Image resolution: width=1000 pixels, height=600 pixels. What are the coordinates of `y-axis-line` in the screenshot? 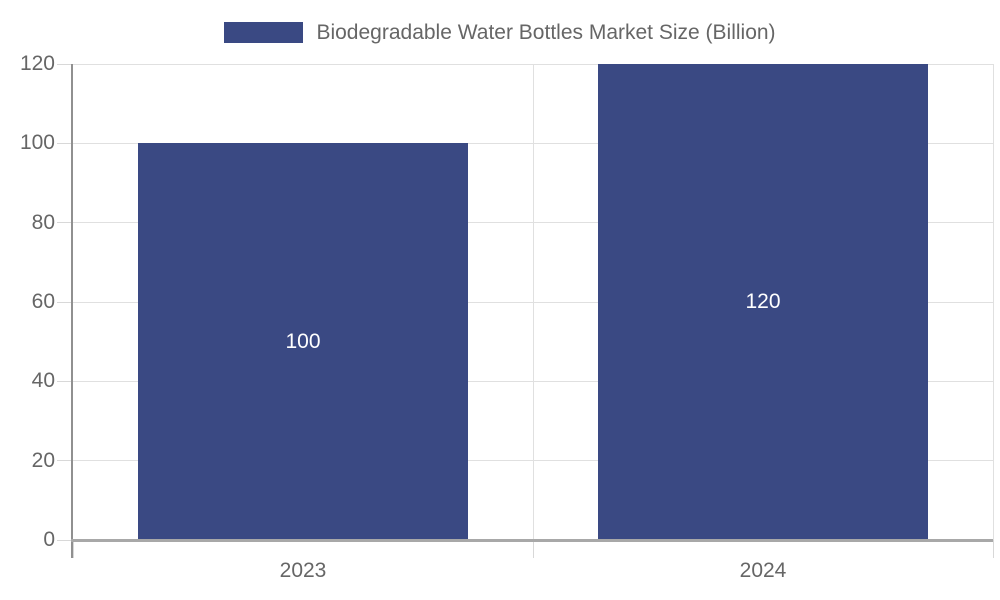 It's located at (72, 311).